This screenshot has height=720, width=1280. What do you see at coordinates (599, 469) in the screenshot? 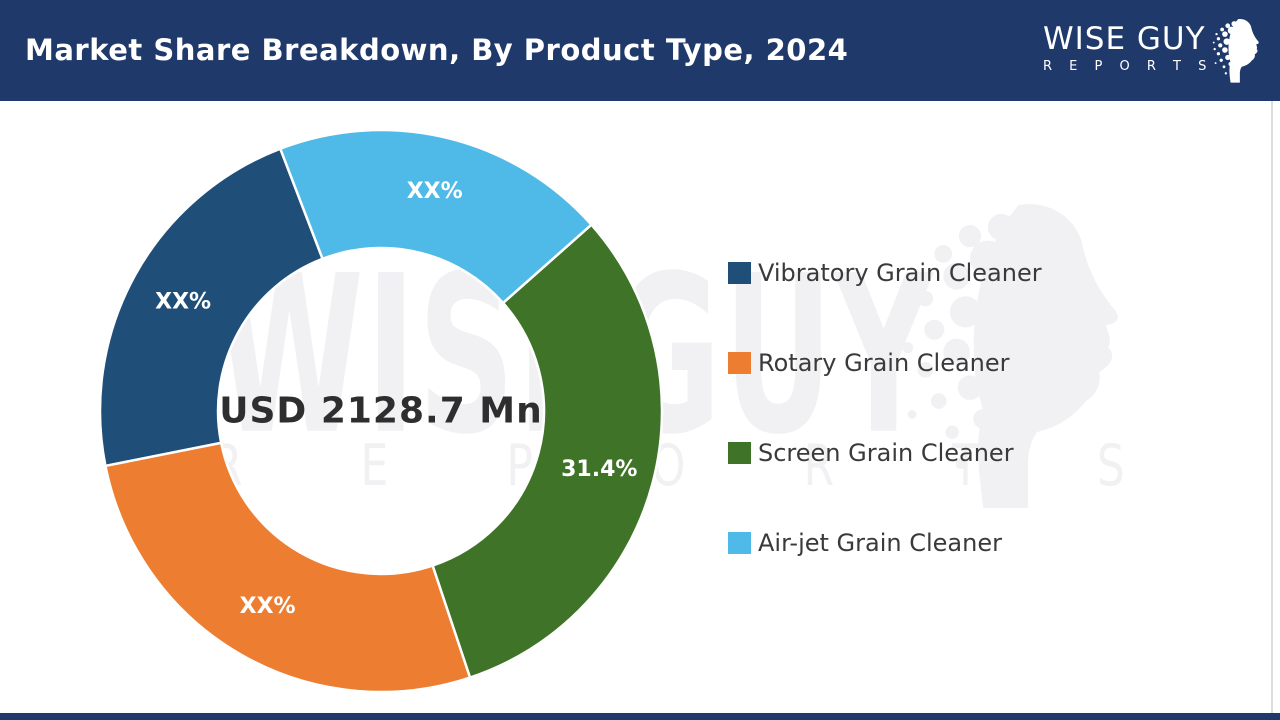
I see `slice-value-label: 31.4%` at bounding box center [599, 469].